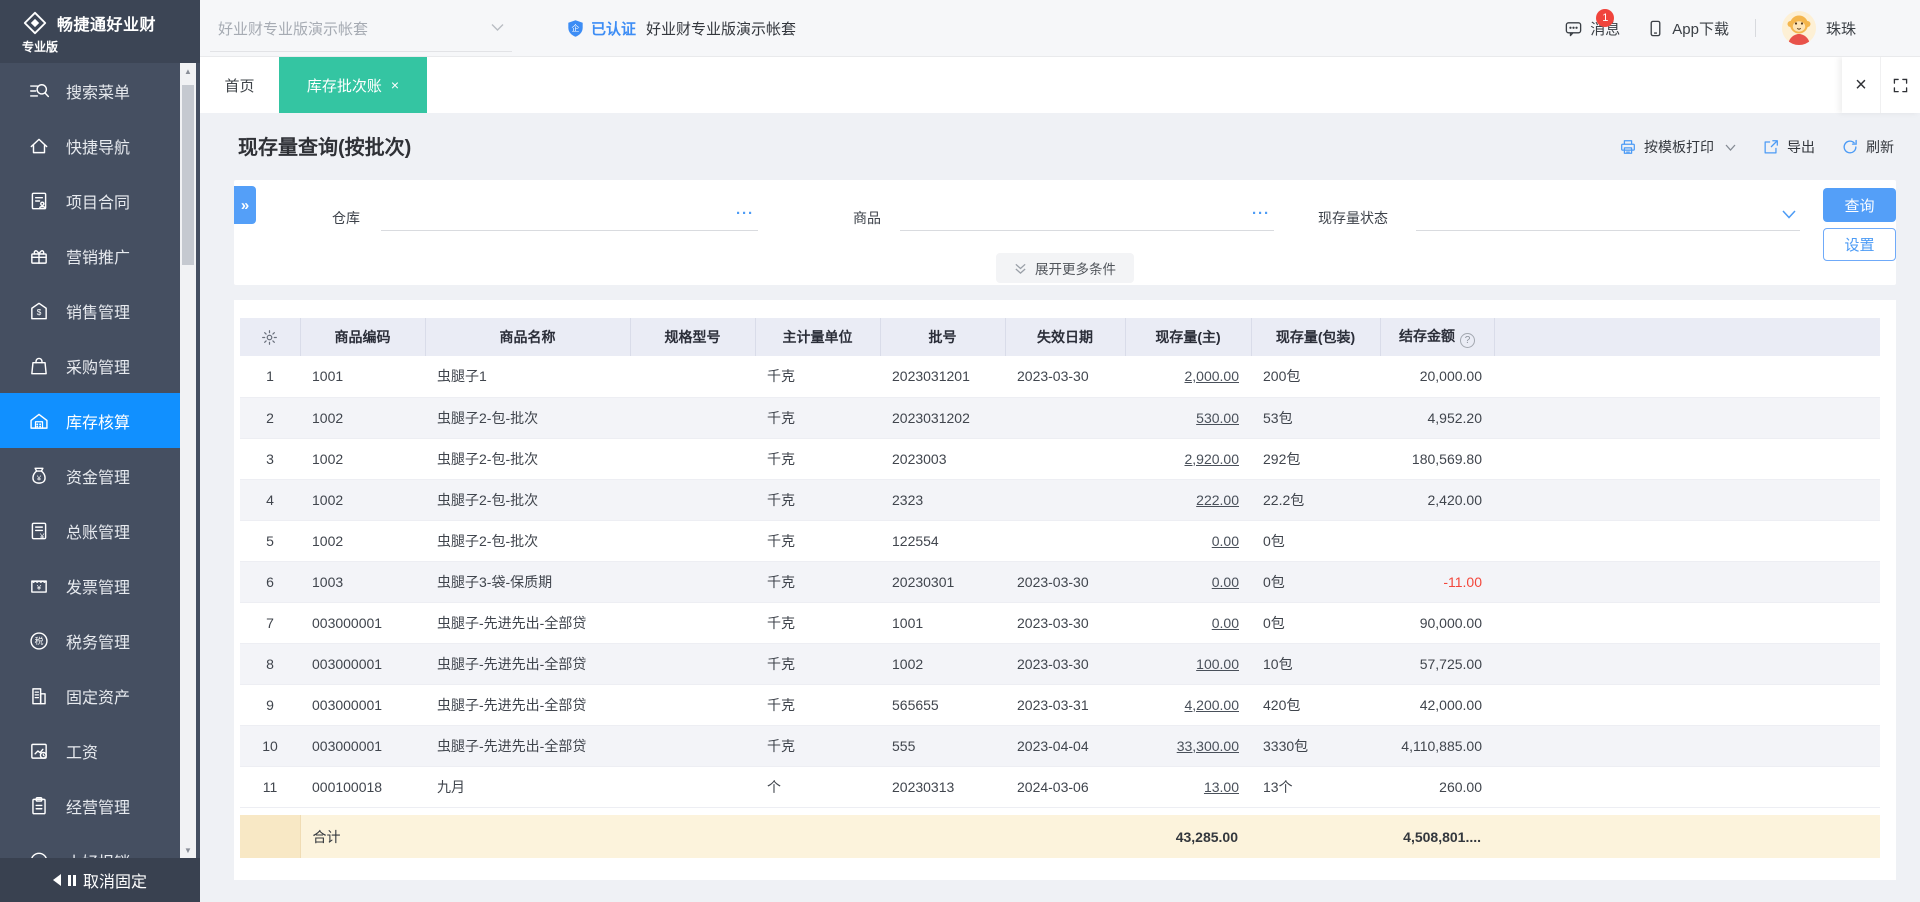  Describe the element at coordinates (1437, 418) in the screenshot. I see `cell-amount: 4,952.20` at that location.